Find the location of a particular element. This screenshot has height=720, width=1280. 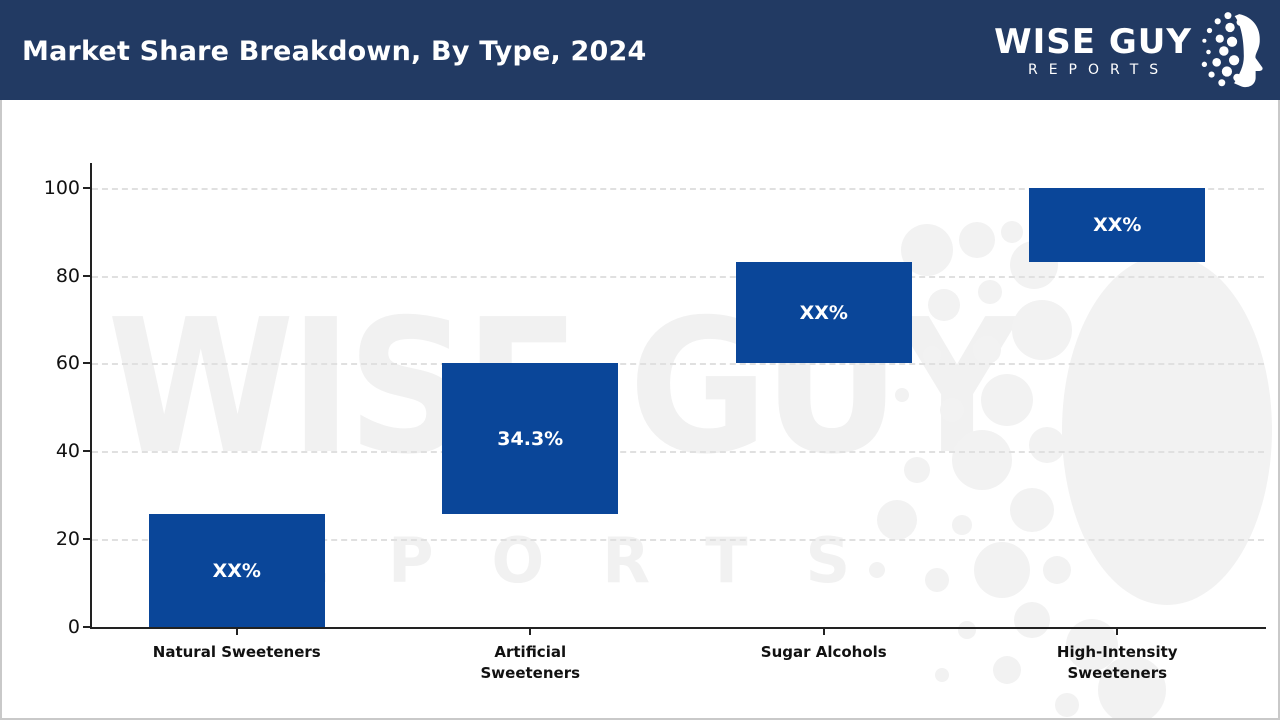

y-tick-label-20: 20 is located at coordinates (67, 539).